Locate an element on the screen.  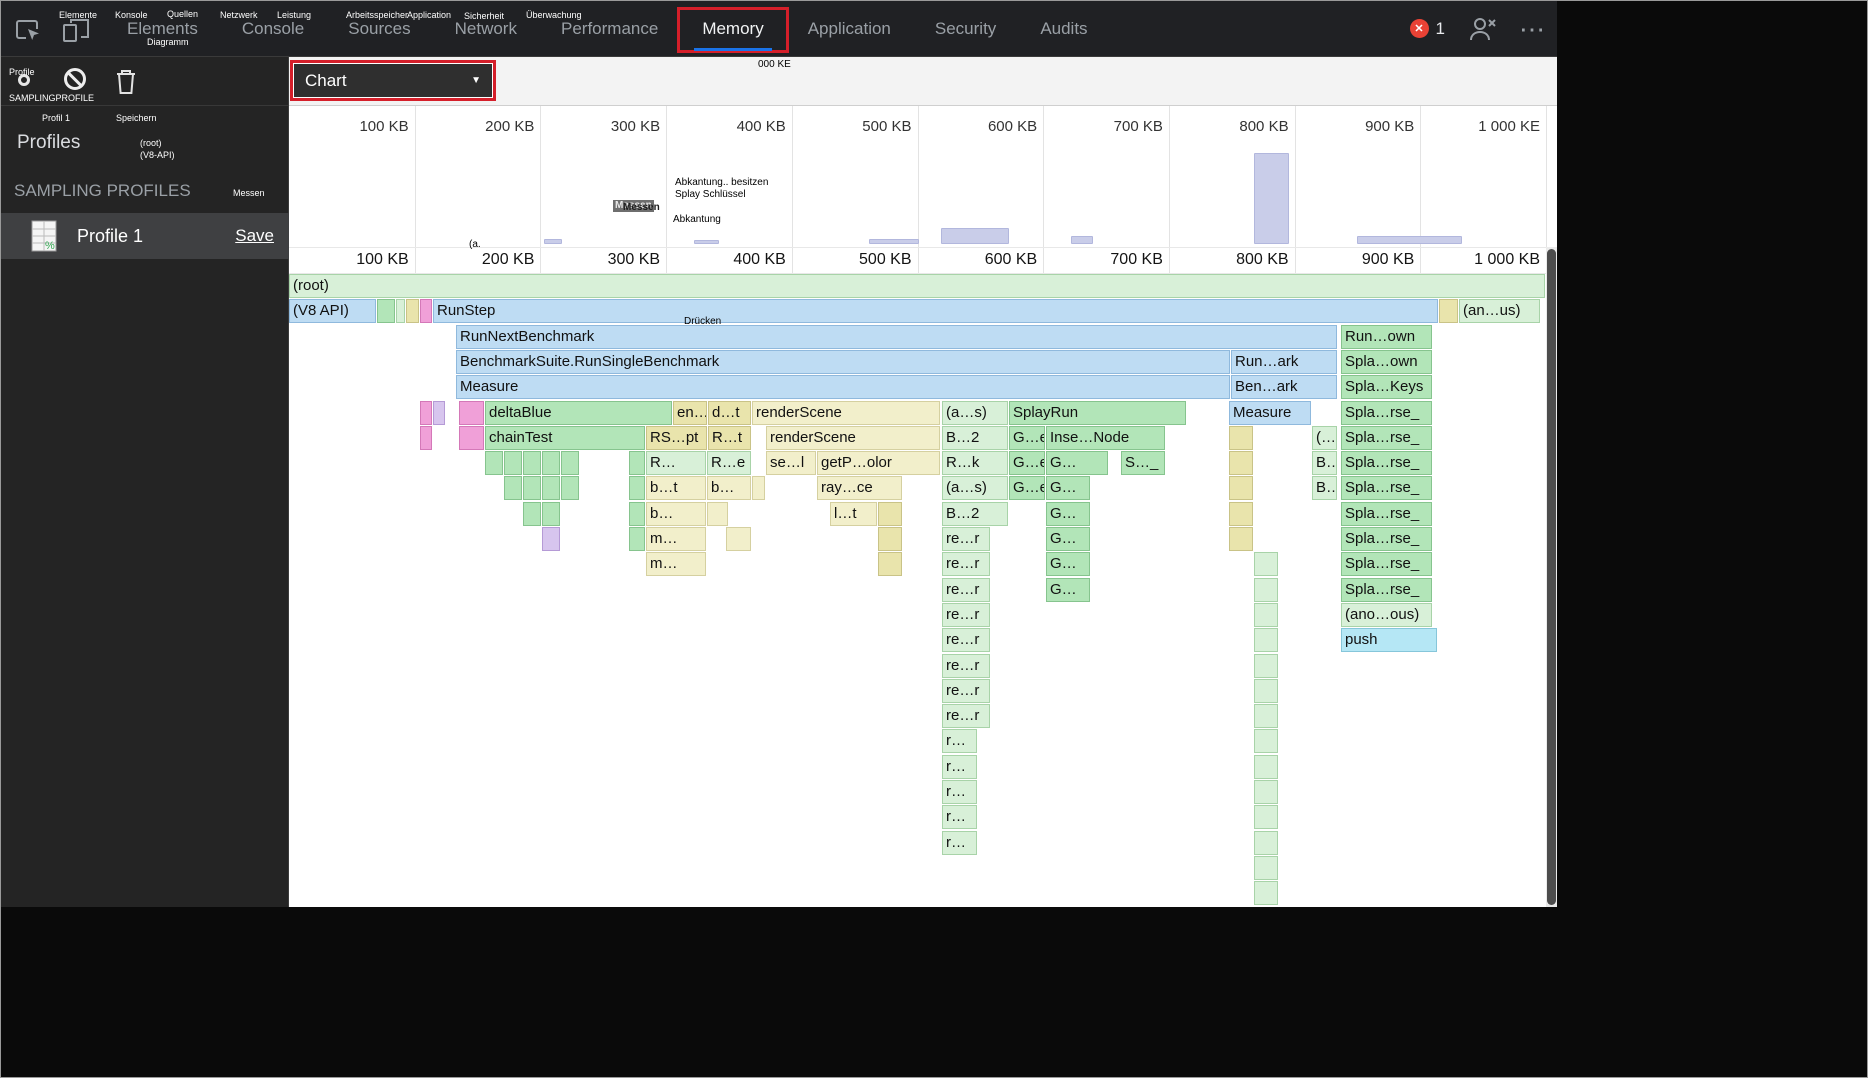
flame-cell: R…e is located at coordinates (729, 463).